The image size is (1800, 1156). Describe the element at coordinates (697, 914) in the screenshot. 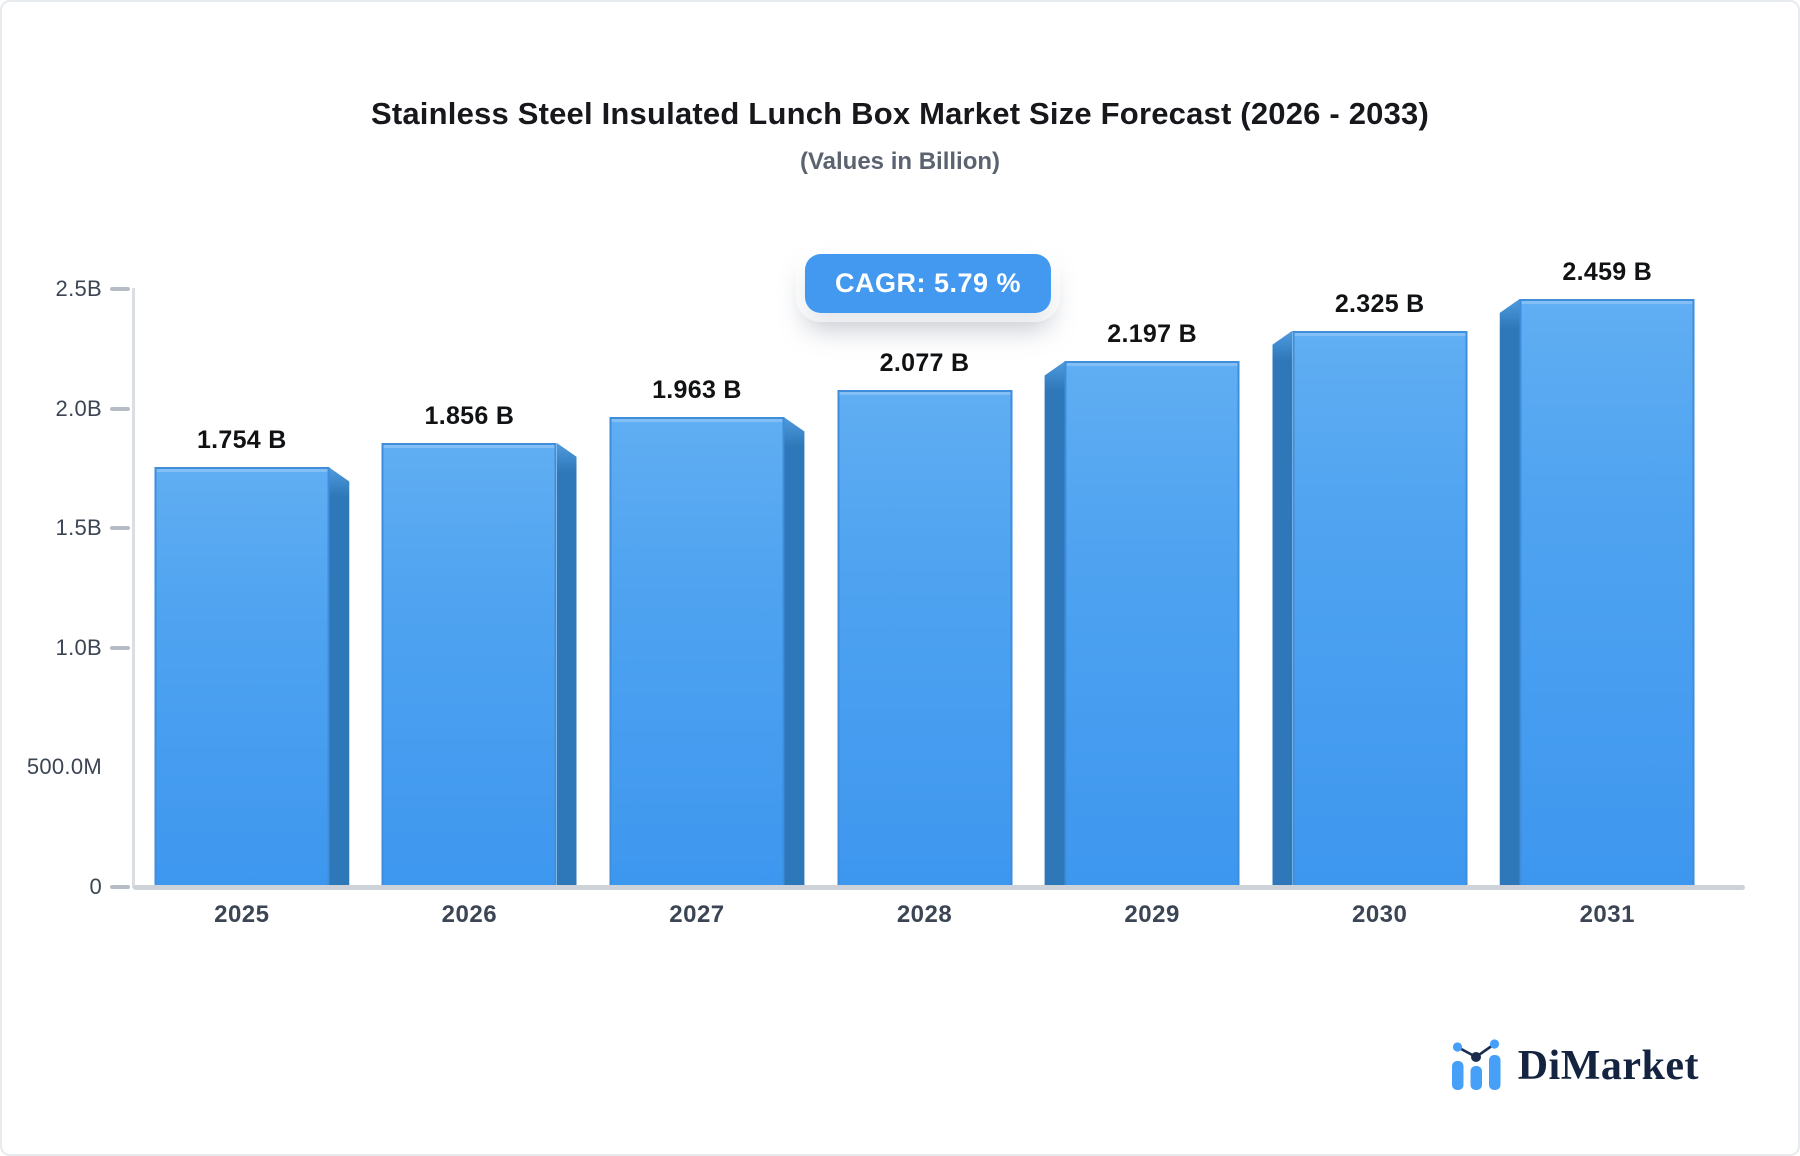

I see `x-axis-label: 2027` at that location.